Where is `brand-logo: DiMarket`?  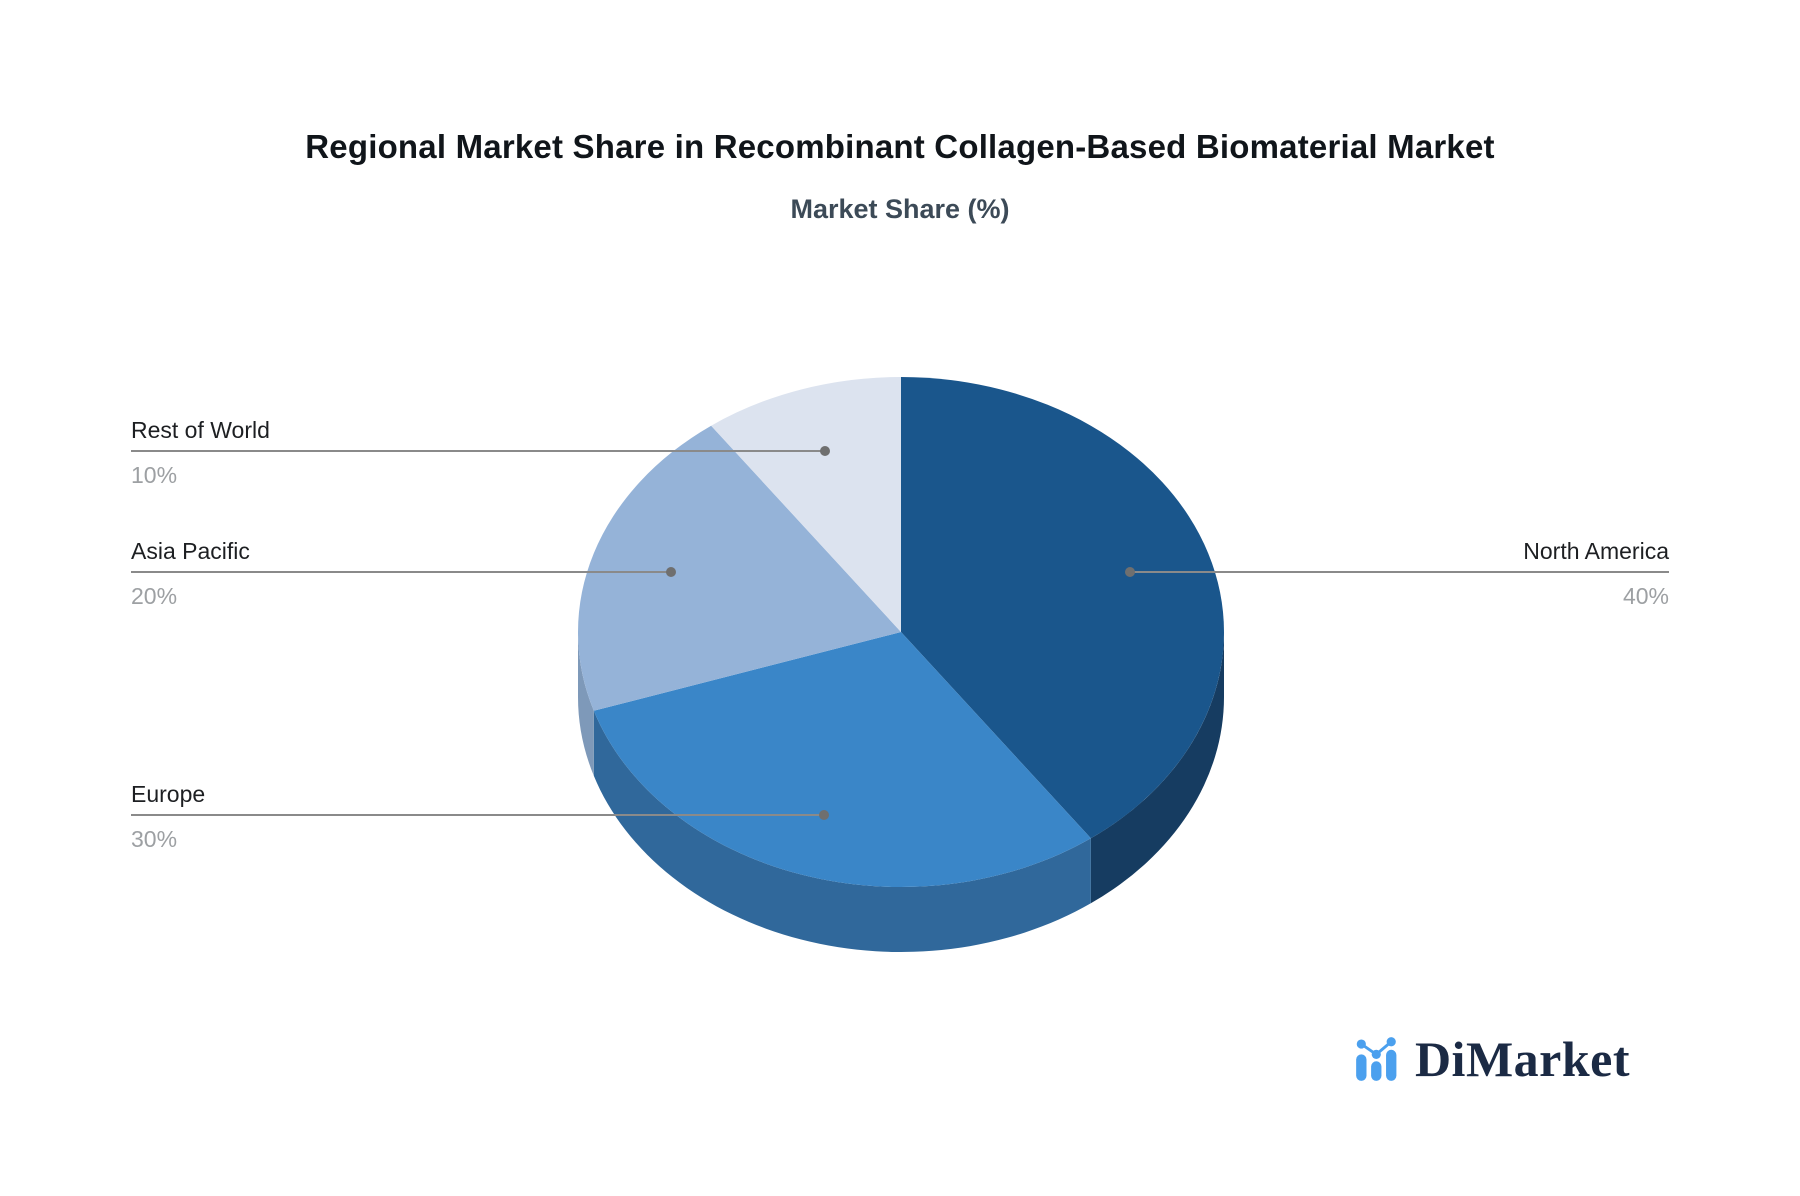
brand-logo: DiMarket is located at coordinates (1492, 1059).